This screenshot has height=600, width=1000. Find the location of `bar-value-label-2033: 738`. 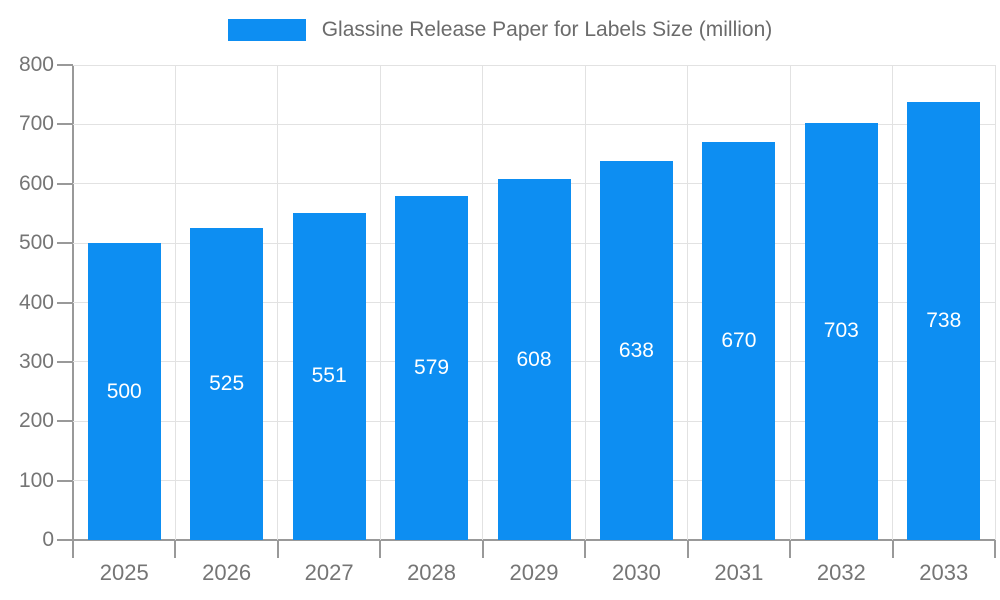

bar-value-label-2033: 738 is located at coordinates (944, 320).